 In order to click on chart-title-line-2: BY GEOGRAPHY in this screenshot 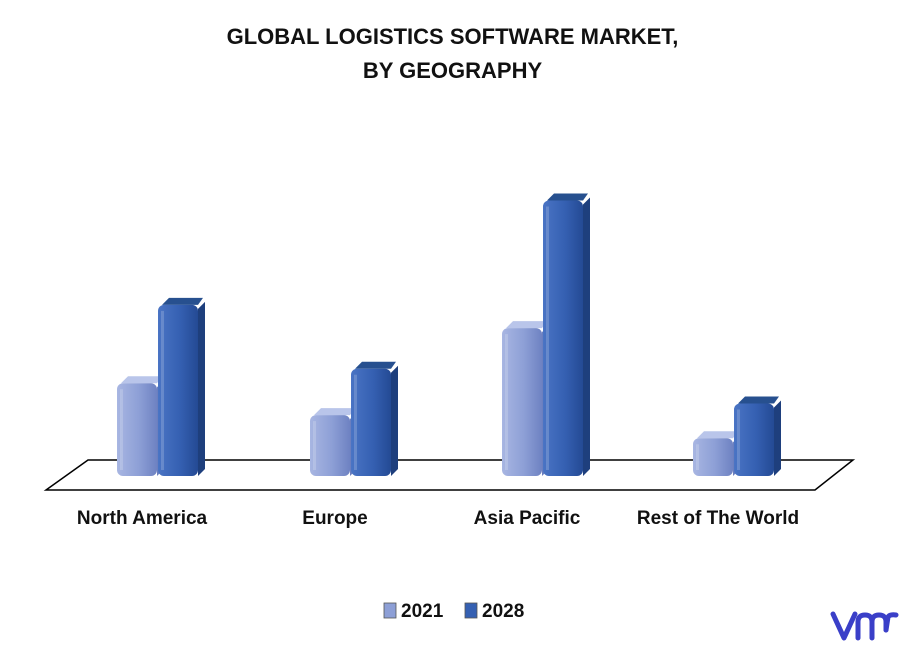, I will do `click(452, 70)`.